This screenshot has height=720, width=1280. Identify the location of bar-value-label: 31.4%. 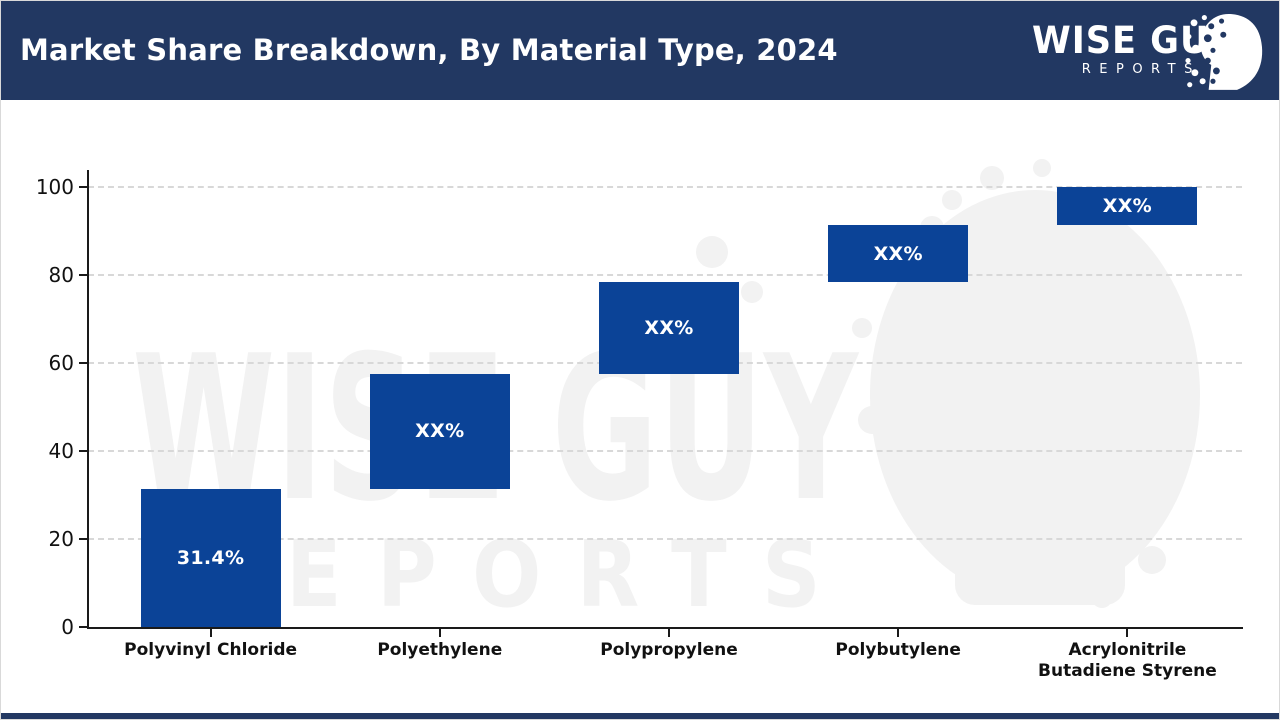
(210, 557).